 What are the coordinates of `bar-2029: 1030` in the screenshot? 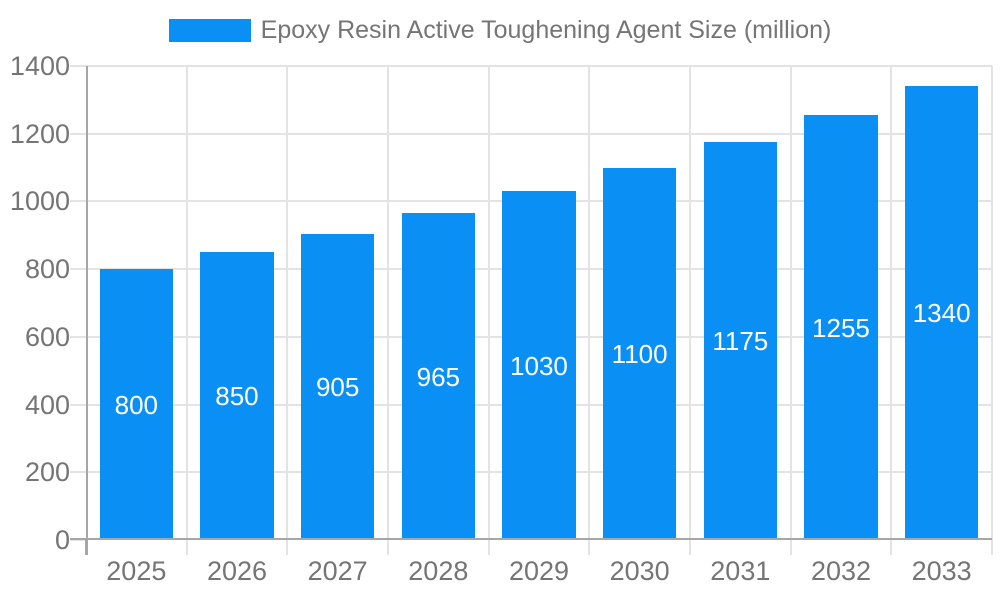 It's located at (539, 365).